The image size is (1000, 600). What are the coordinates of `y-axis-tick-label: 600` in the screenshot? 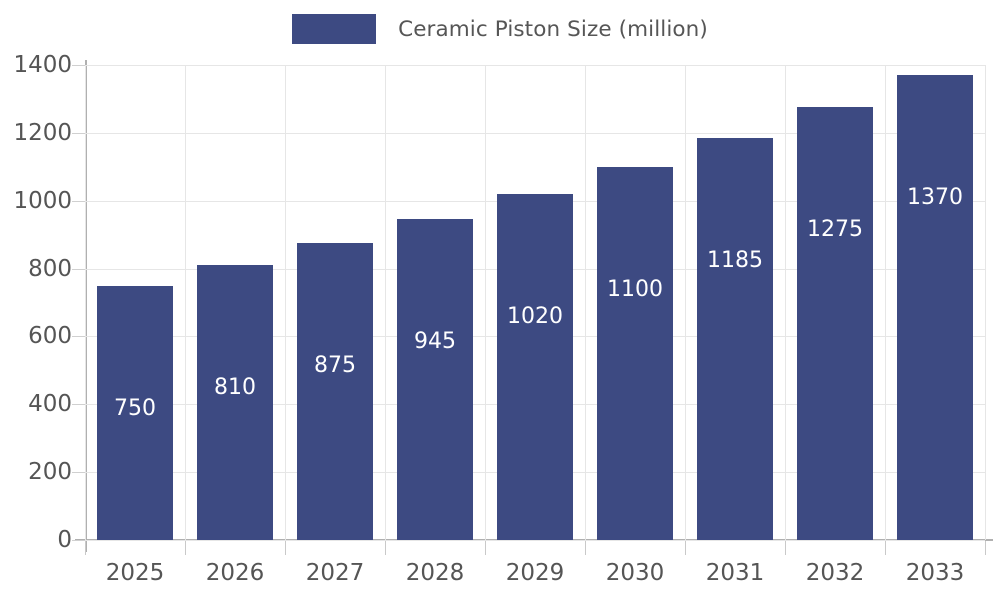 It's located at (50, 336).